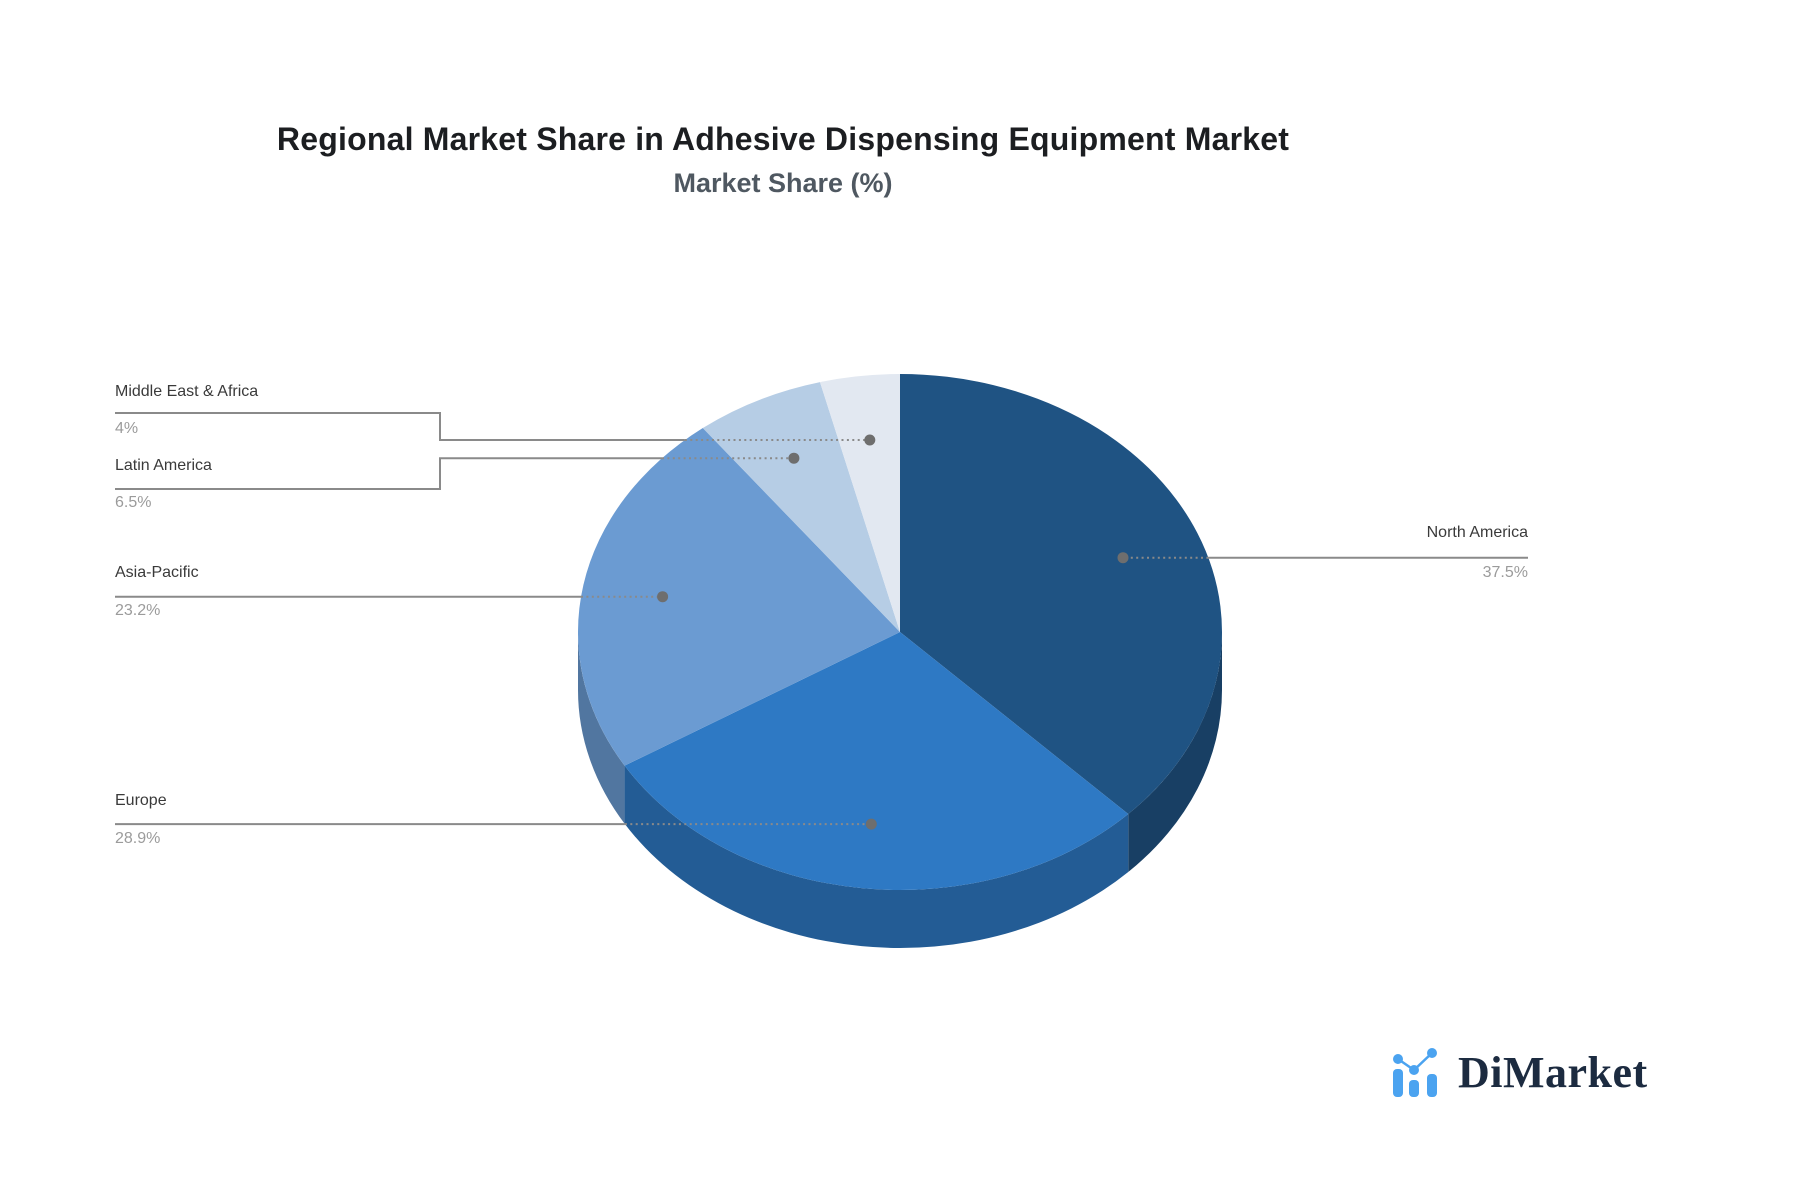 The height and width of the screenshot is (1196, 1800). What do you see at coordinates (1505, 572) in the screenshot?
I see `slice-value-north-america: 37.5%` at bounding box center [1505, 572].